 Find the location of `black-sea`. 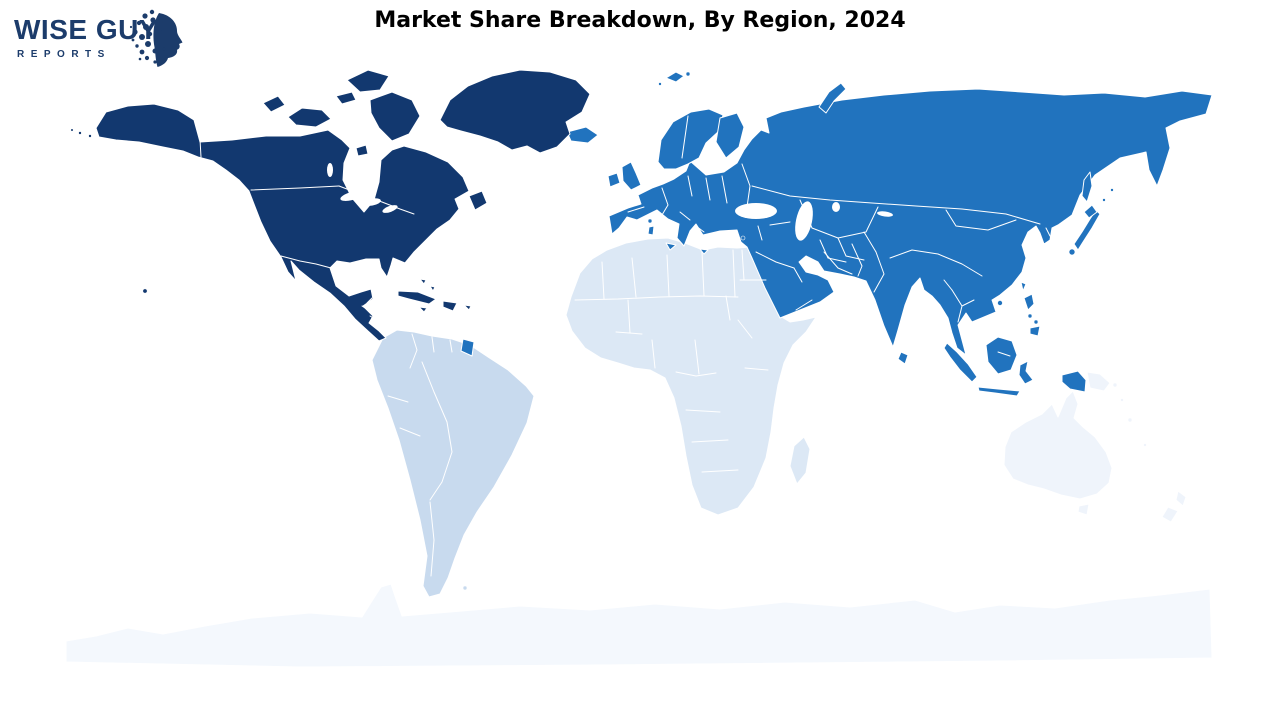

black-sea is located at coordinates (756, 211).